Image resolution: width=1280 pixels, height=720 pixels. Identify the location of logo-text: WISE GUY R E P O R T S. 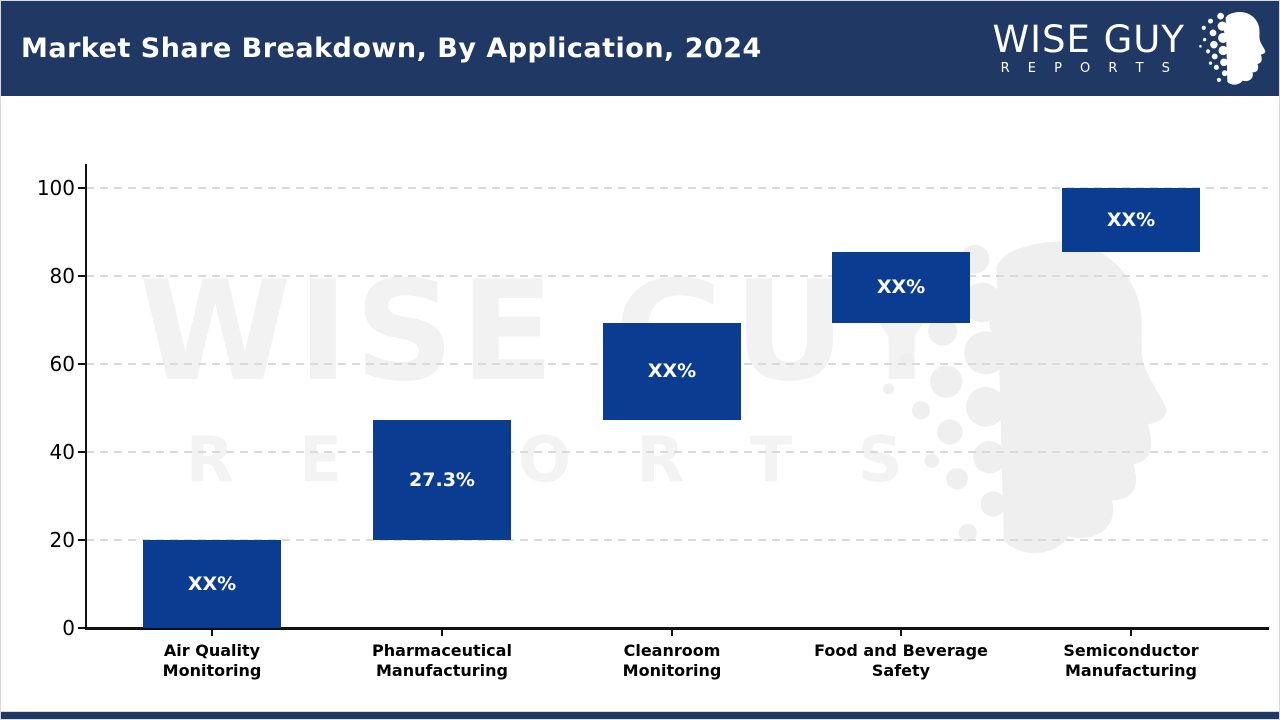
(1088, 47).